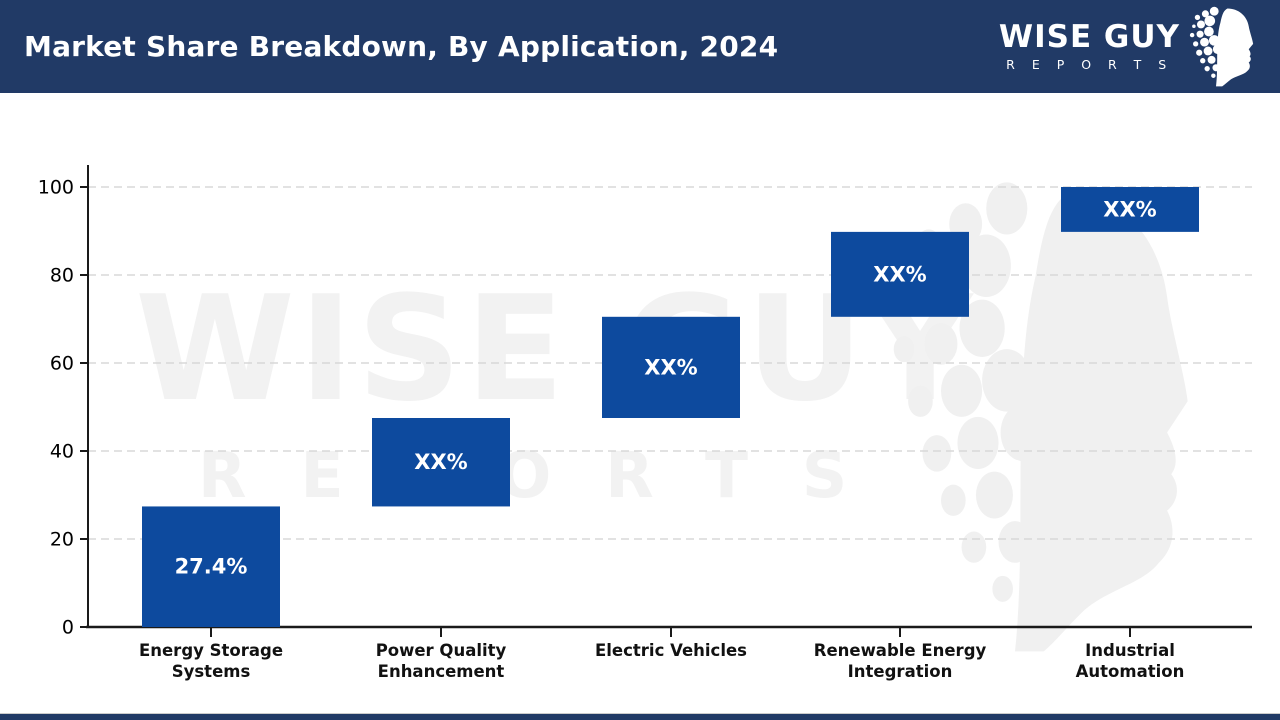  Describe the element at coordinates (1130, 671) in the screenshot. I see `category-label: Automation` at that location.